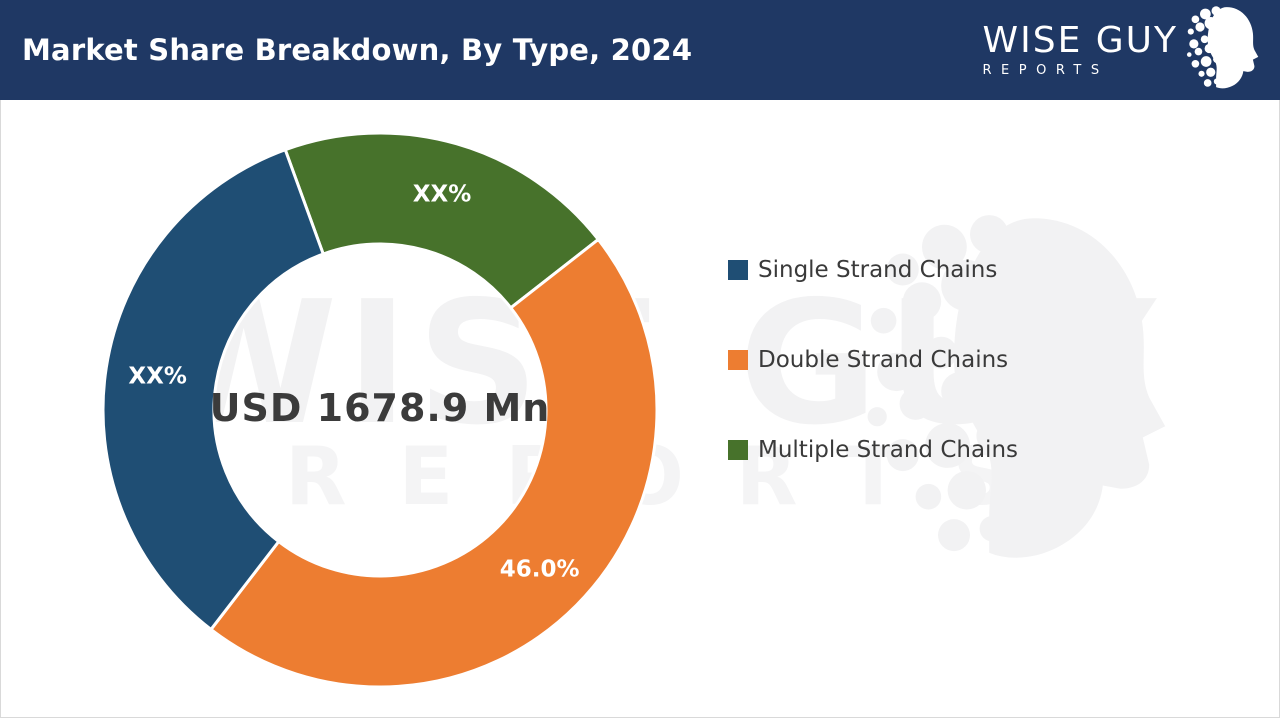 The image size is (1280, 720). I want to click on legend-item: Multiple Strand Chains, so click(873, 450).